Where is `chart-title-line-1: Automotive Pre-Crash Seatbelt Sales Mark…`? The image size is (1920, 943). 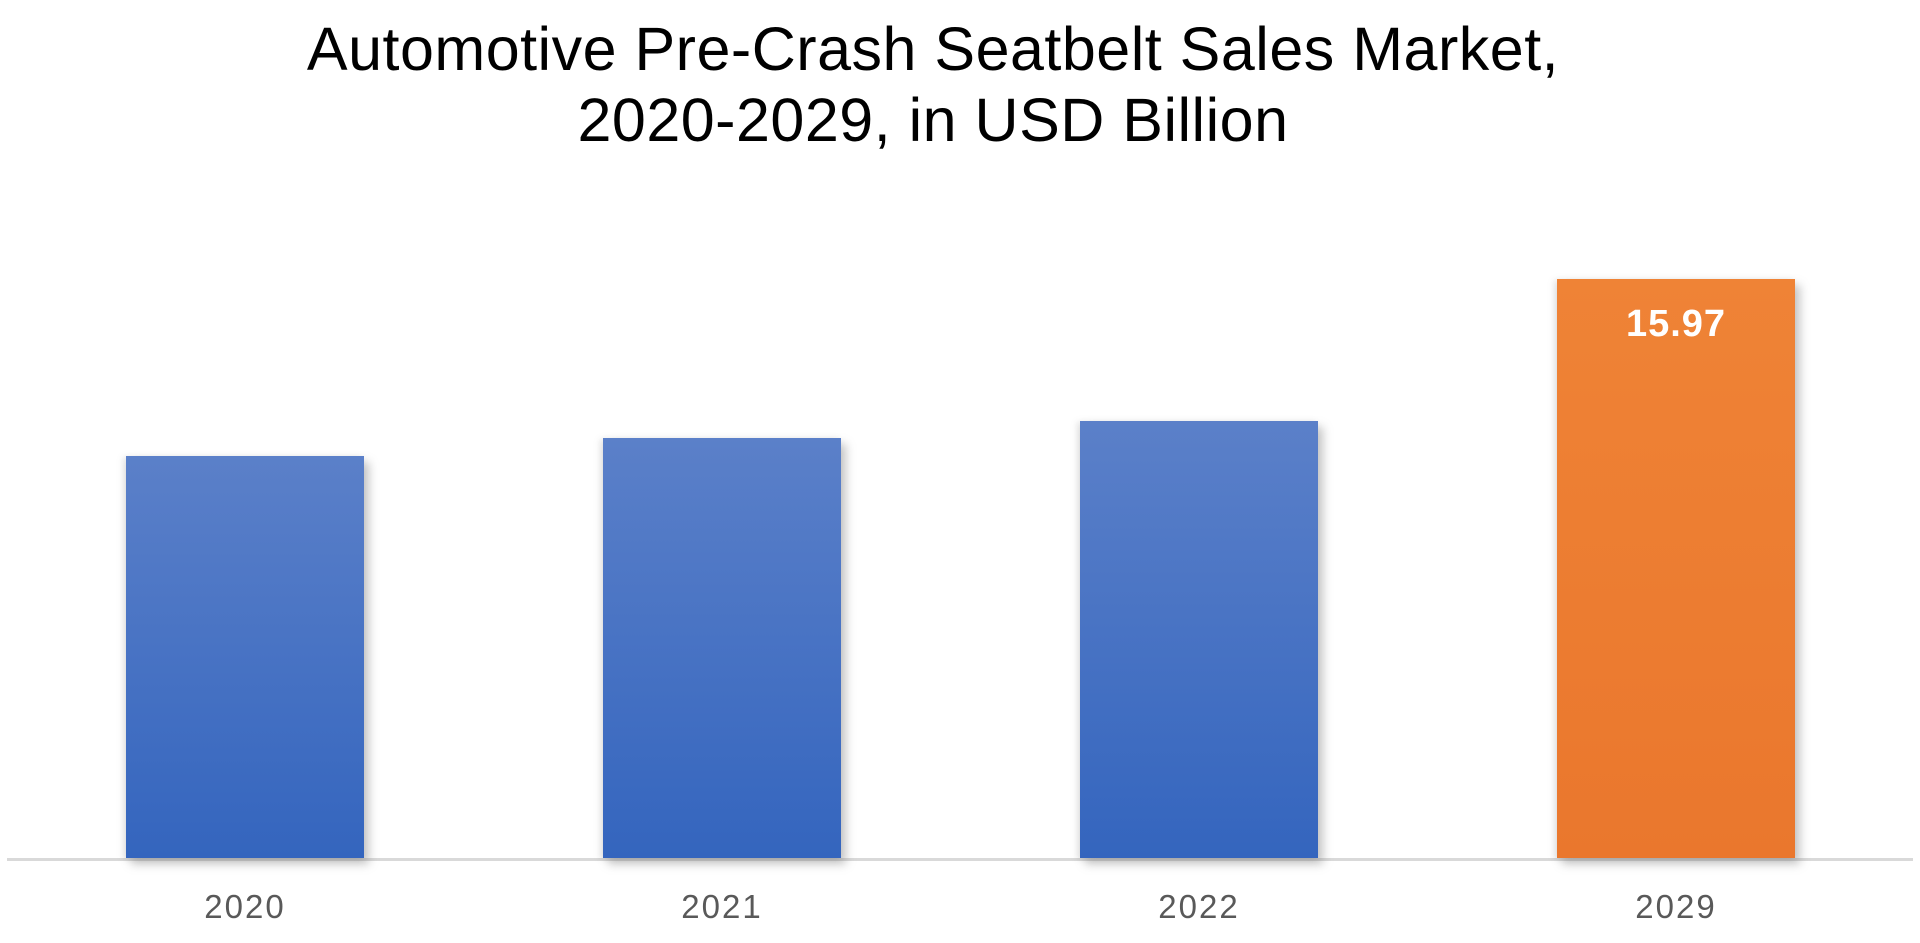
chart-title-line-1: Automotive Pre-Crash Seatbelt Sales Mark… is located at coordinates (933, 49).